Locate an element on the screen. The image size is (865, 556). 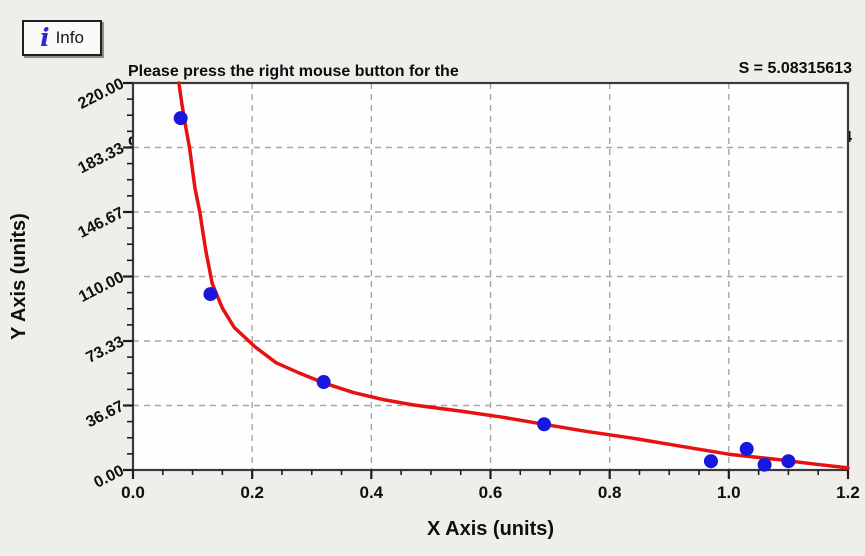
y-tick-label: 110.00 is located at coordinates (101, 287).